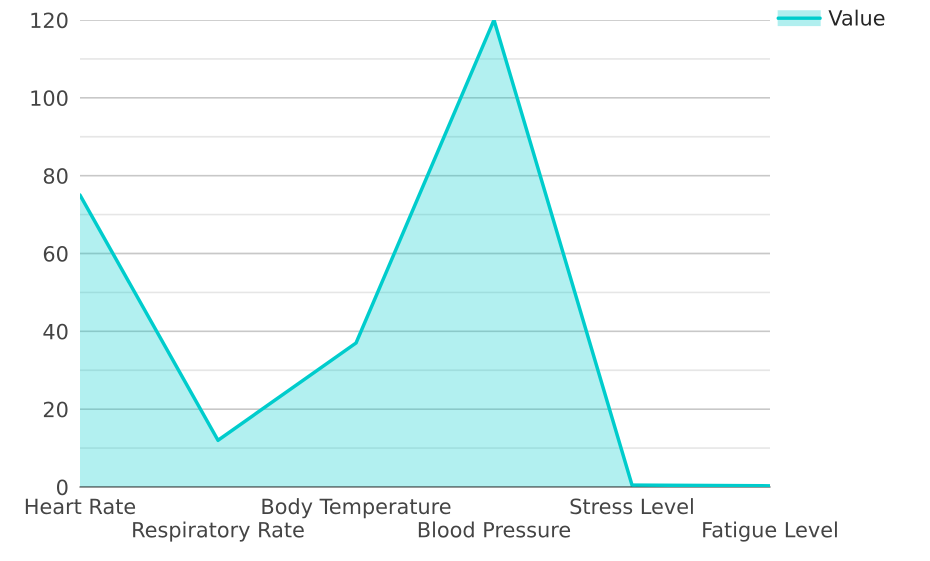  What do you see at coordinates (81, 506) in the screenshot?
I see `x-tick-label: Heart Rate` at bounding box center [81, 506].